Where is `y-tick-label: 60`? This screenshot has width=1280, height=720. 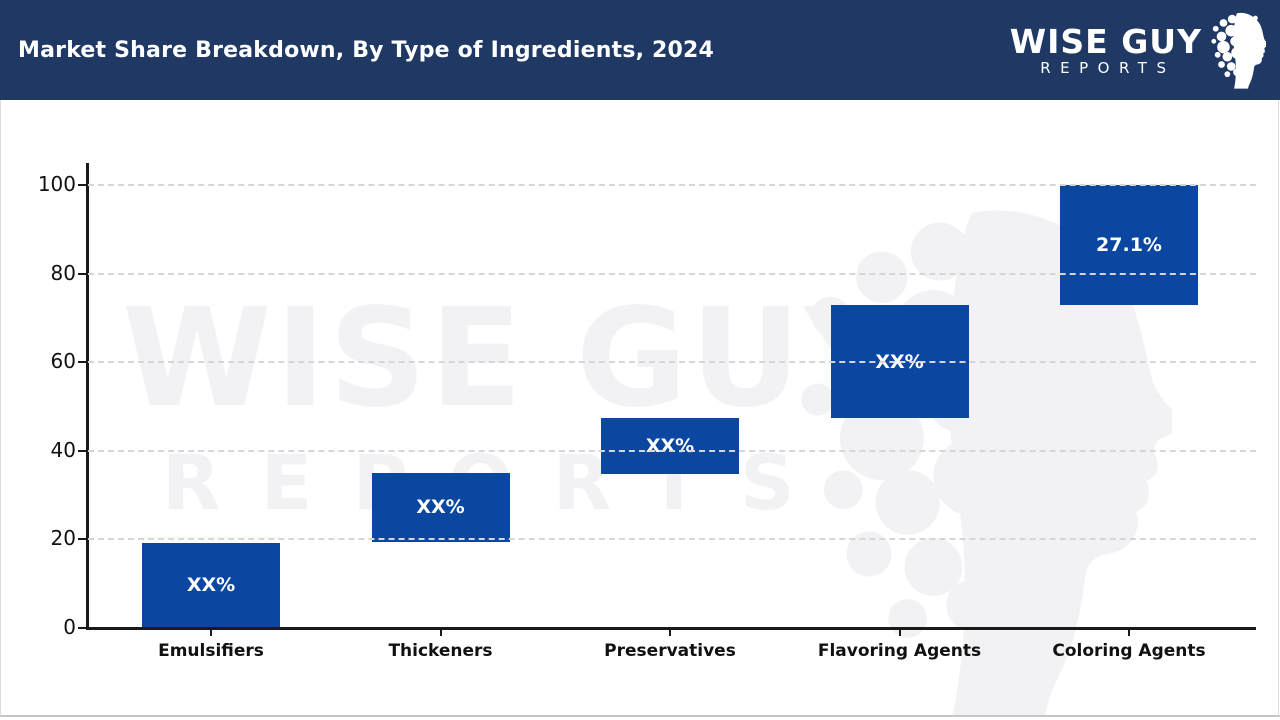 y-tick-label: 60 is located at coordinates (63, 361).